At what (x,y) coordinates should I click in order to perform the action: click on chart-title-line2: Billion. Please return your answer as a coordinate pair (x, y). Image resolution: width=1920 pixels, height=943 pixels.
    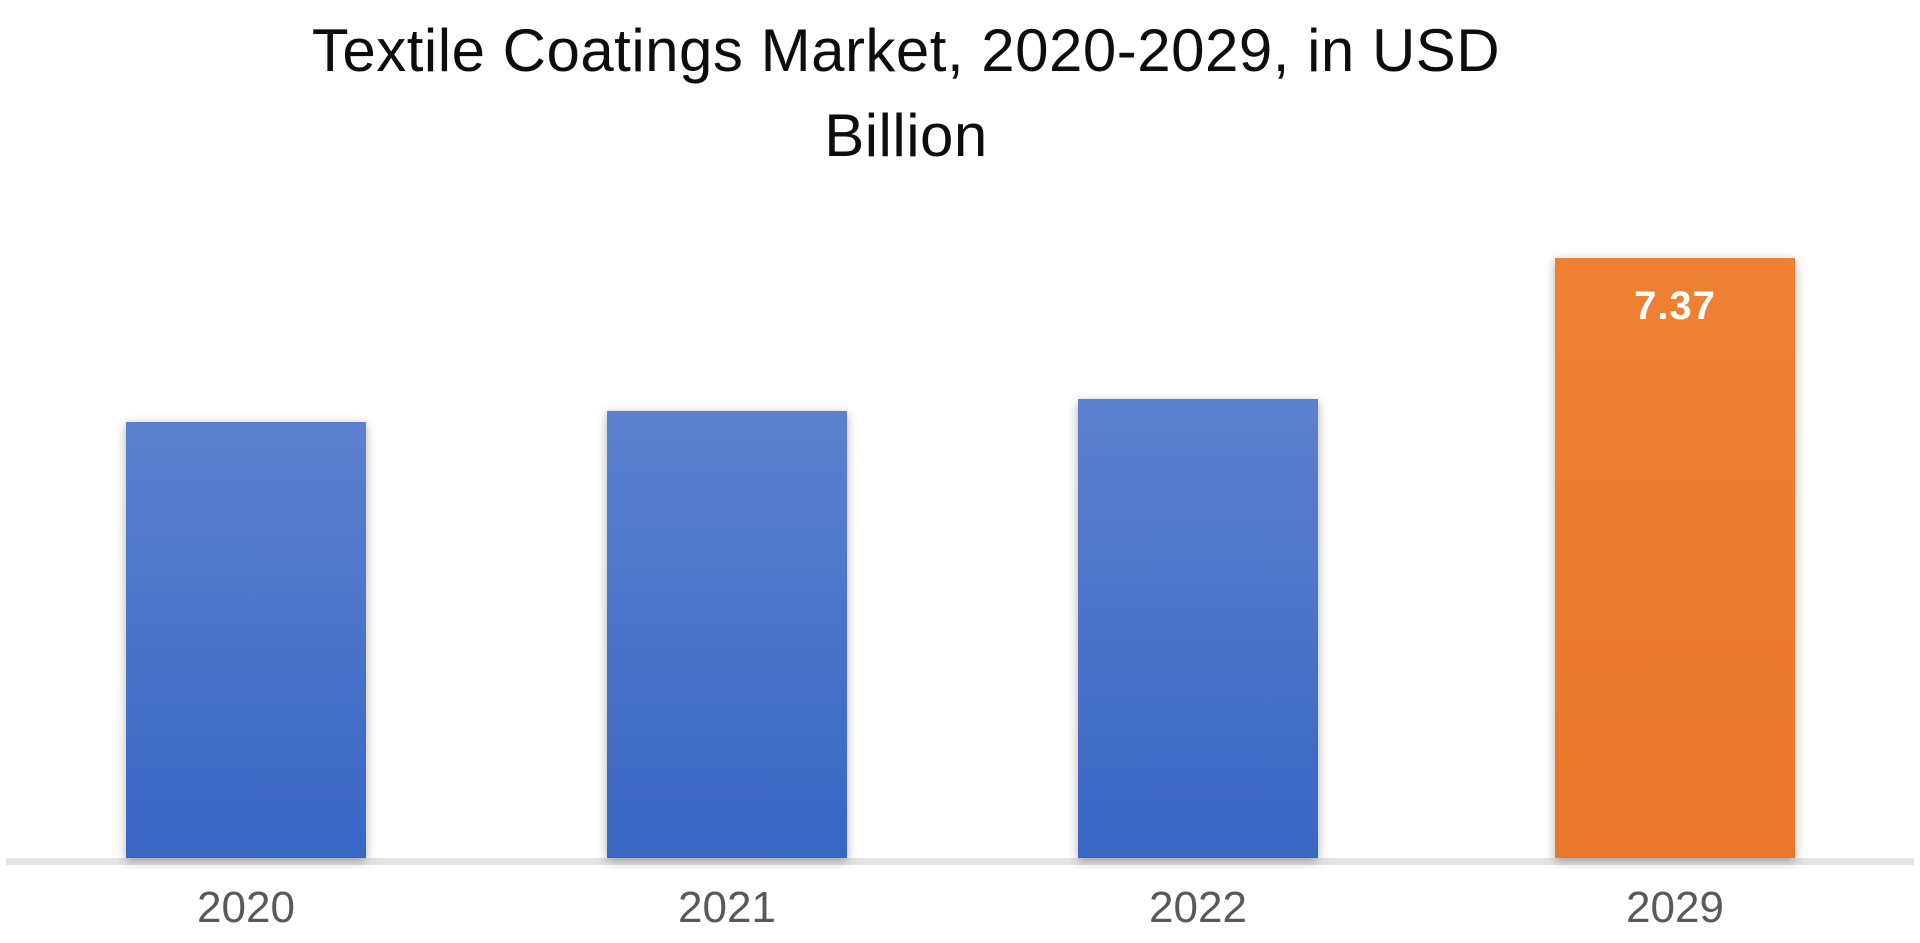
    Looking at the image, I should click on (906, 135).